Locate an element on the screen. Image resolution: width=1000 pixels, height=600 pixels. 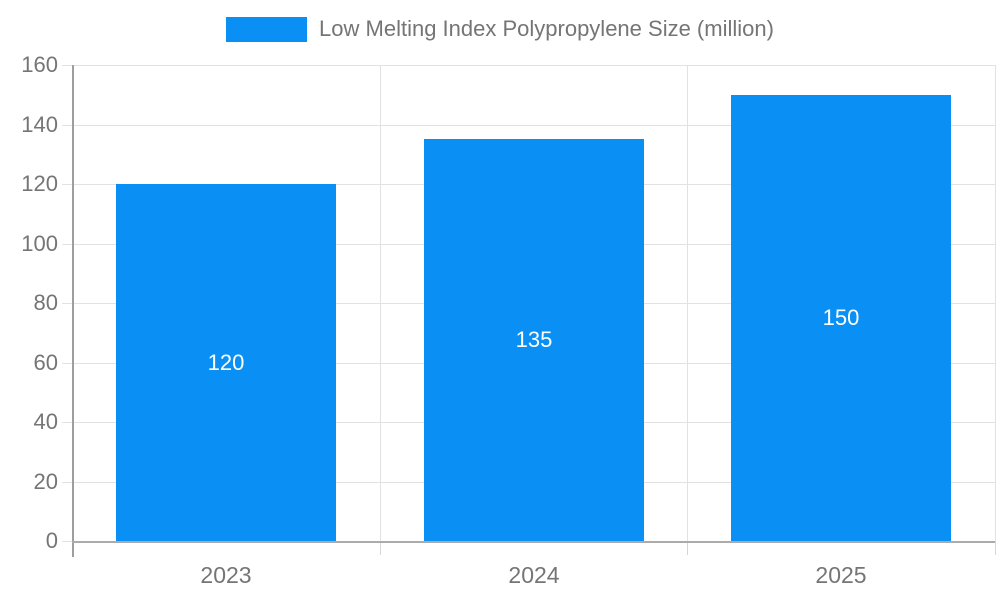
y-axis-tick-label: 60 is located at coordinates (45, 362).